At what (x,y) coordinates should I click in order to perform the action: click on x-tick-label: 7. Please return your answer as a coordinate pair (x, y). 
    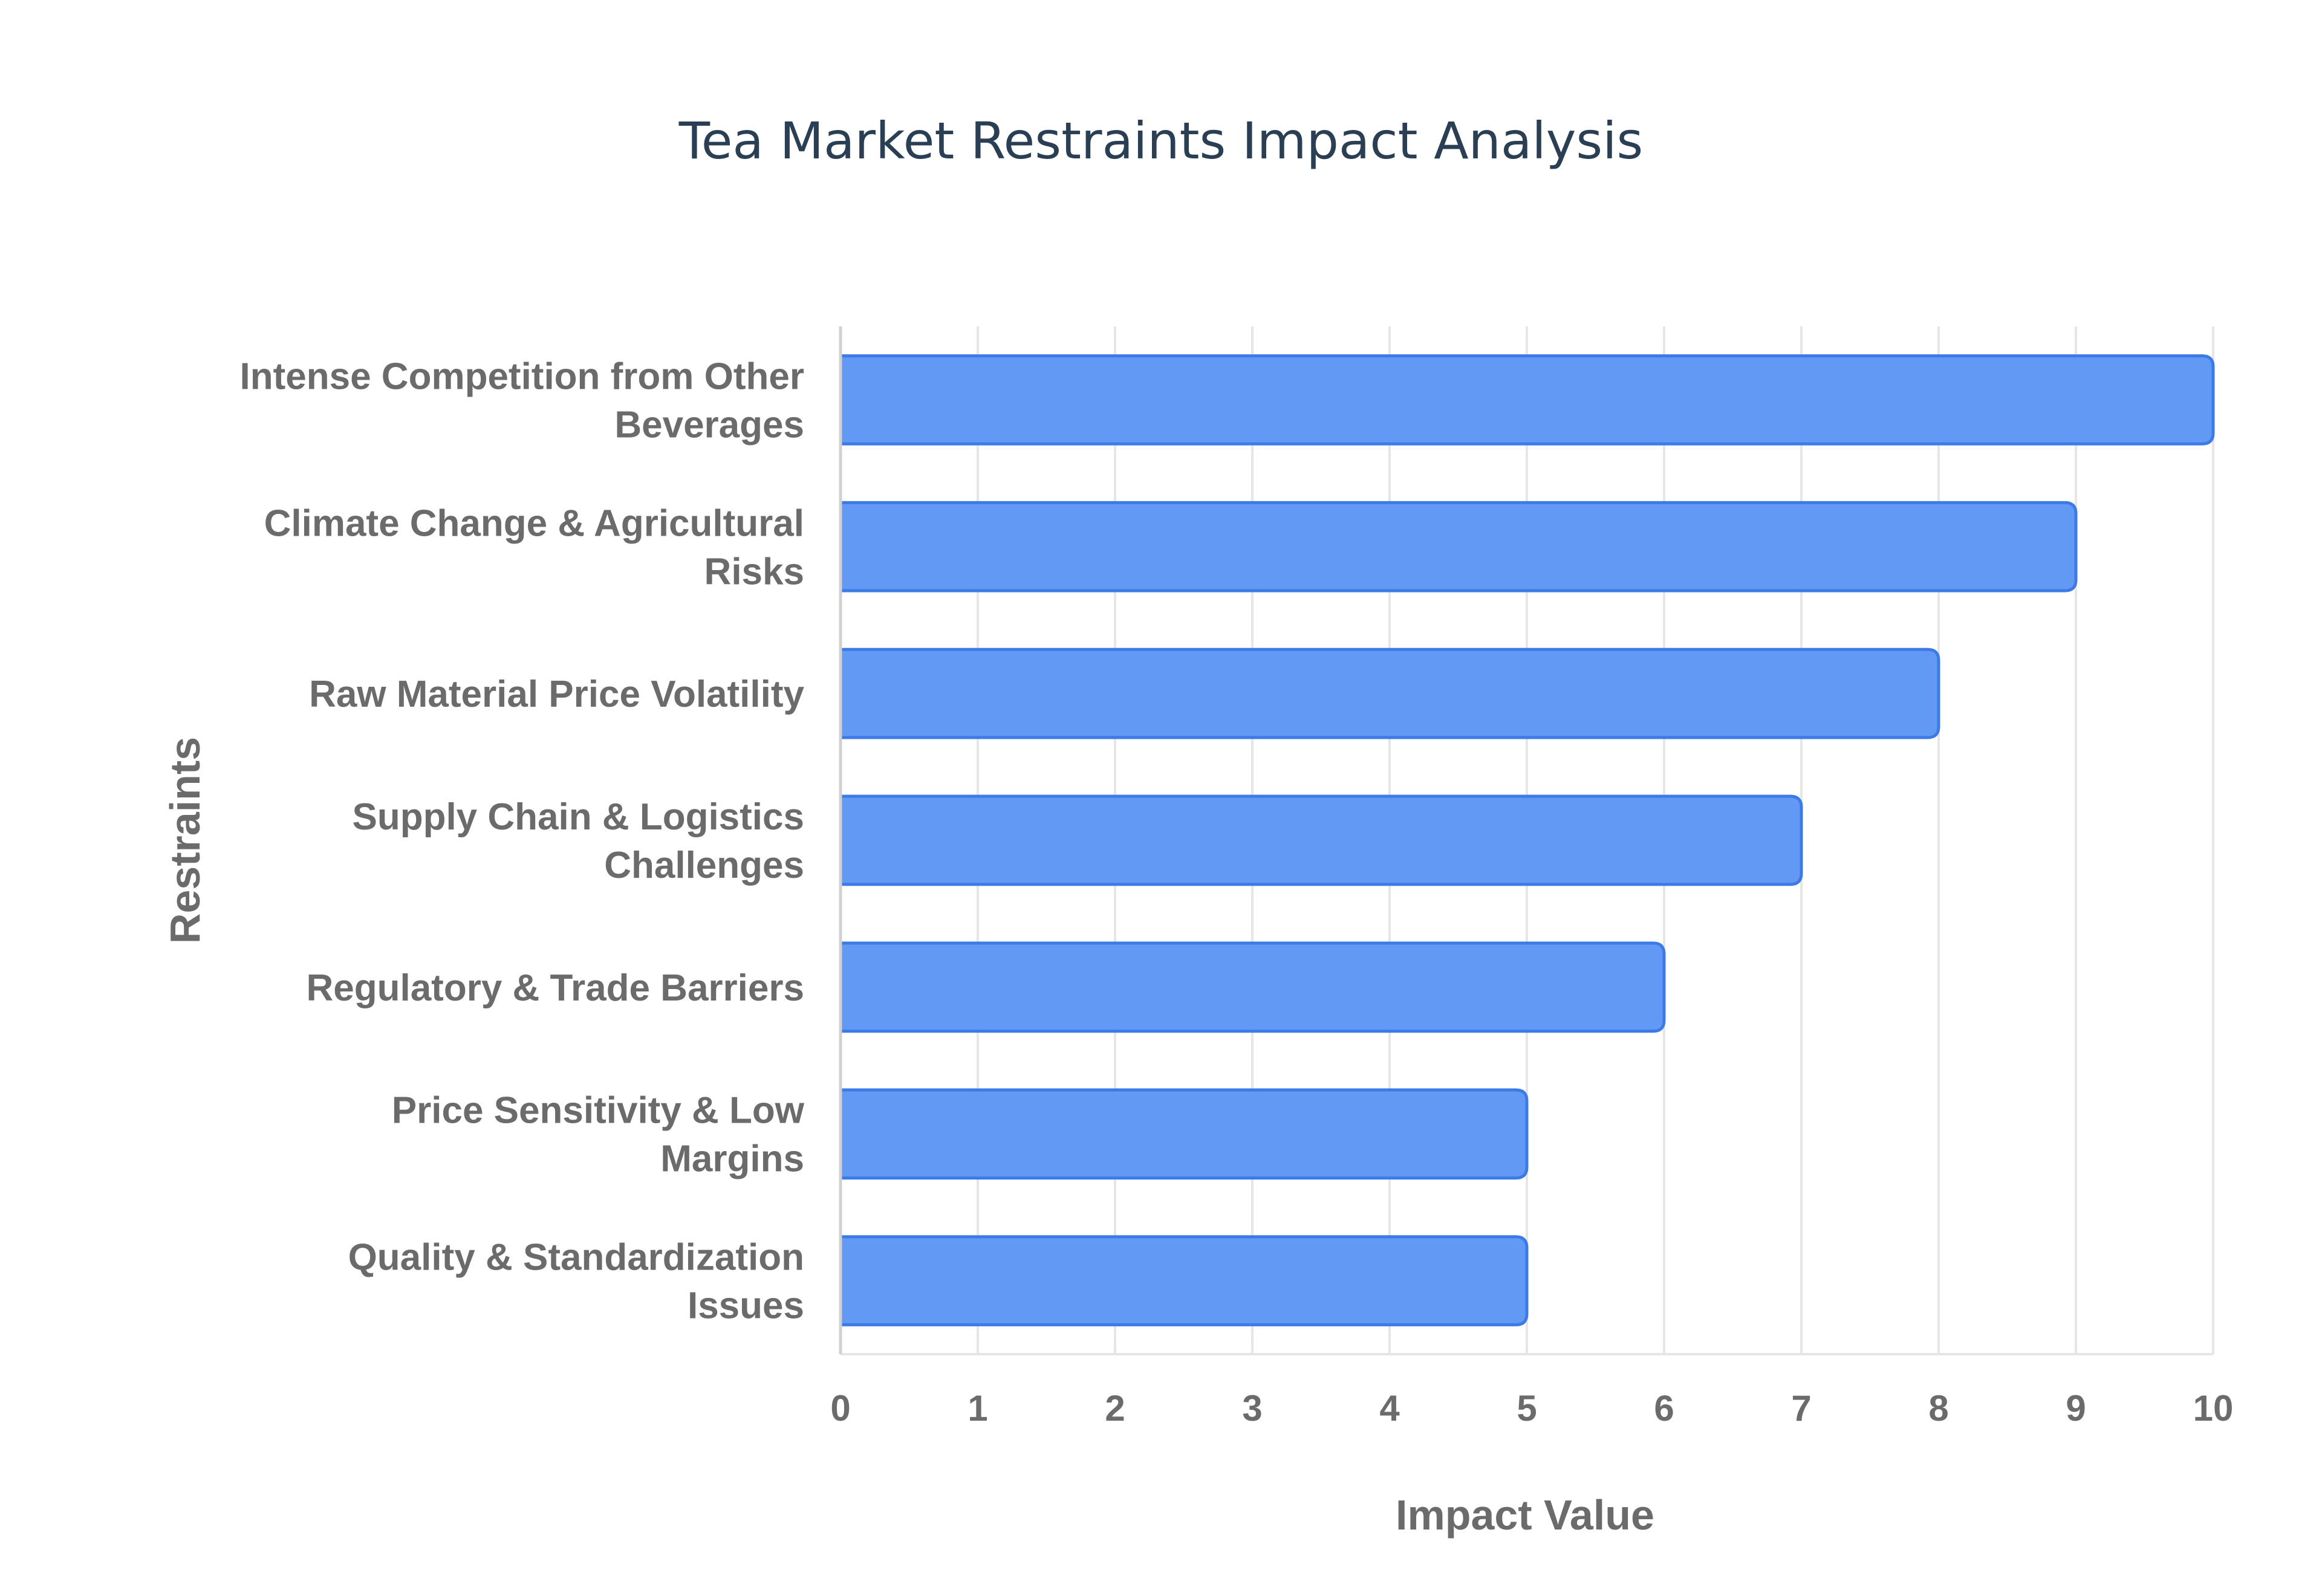
    Looking at the image, I should click on (1801, 1408).